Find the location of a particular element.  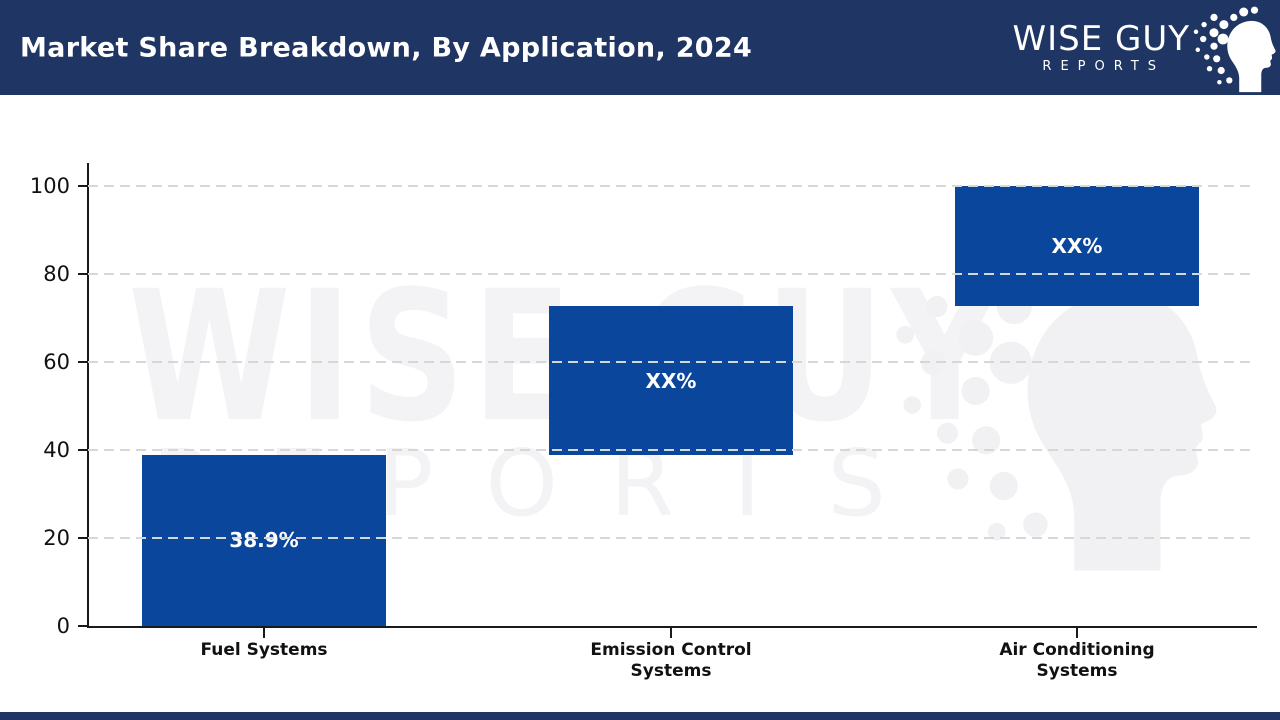

x-tick-label: Fuel Systems is located at coordinates (264, 650).